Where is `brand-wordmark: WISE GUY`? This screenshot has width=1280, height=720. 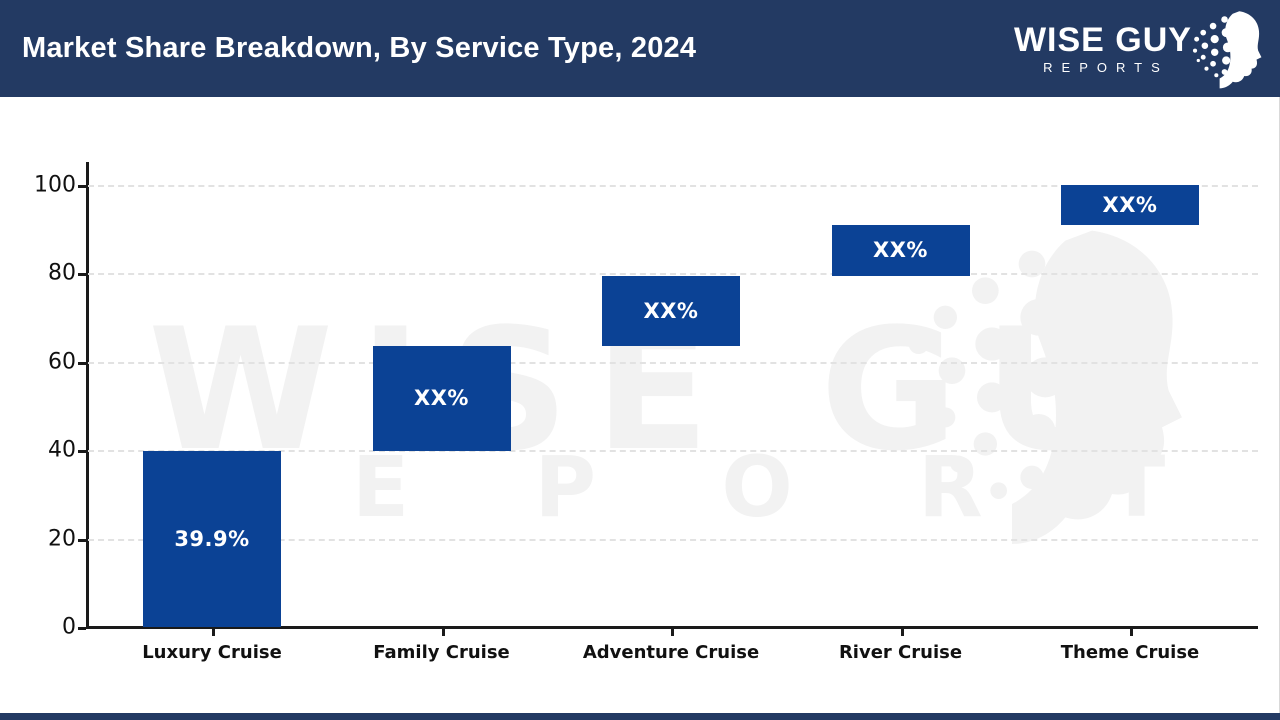 brand-wordmark: WISE GUY is located at coordinates (1102, 40).